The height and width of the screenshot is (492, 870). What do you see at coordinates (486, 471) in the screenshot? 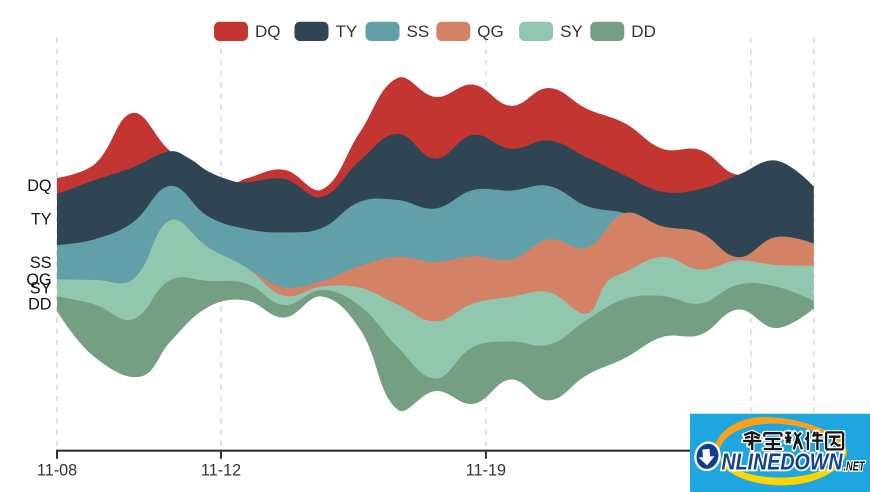
I see `svg-text: 11-19` at bounding box center [486, 471].